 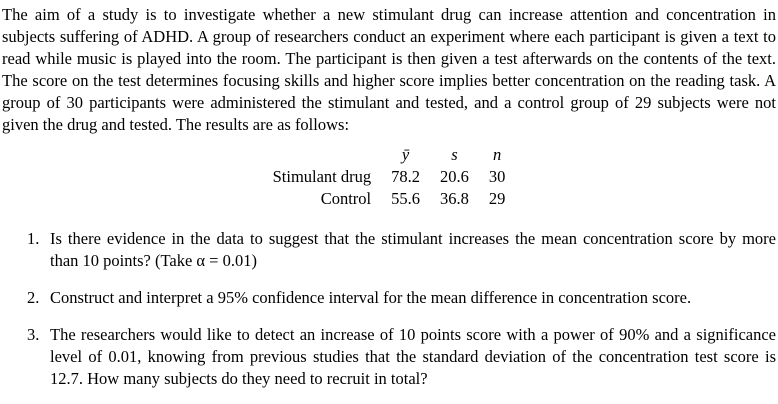 I want to click on table-row-stimulant: Stimulant drug 78.2 20.6 30, so click(x=389, y=177).